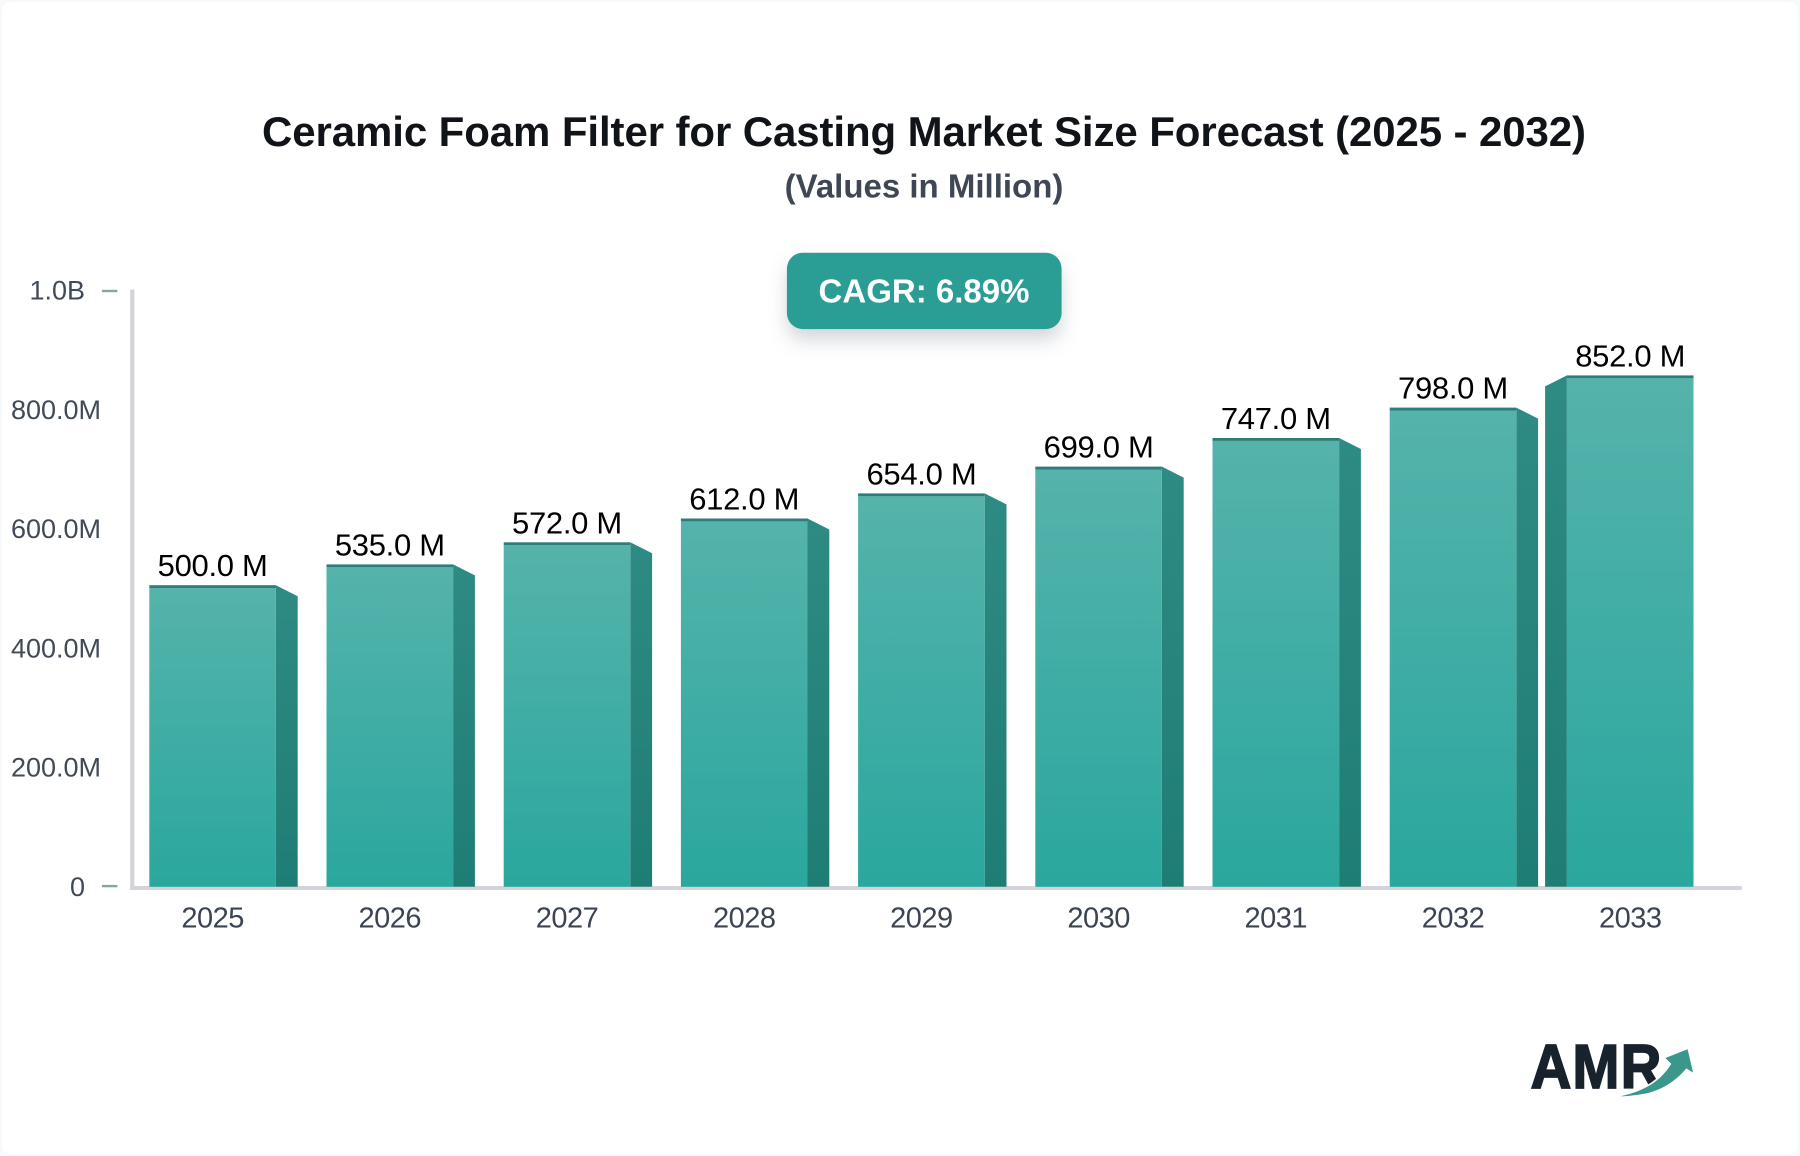 The width and height of the screenshot is (1800, 1156). I want to click on svg-text: 612.0 M, so click(744, 499).